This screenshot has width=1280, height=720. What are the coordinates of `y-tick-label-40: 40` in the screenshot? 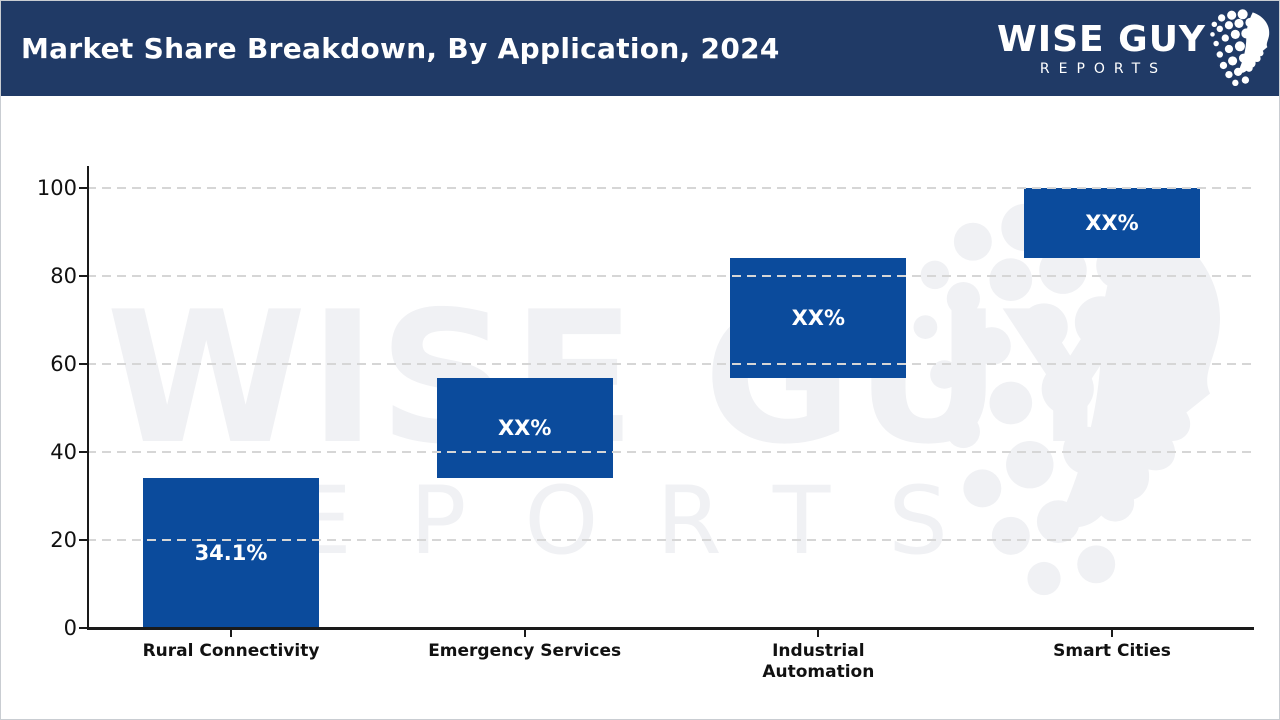 It's located at (63, 452).